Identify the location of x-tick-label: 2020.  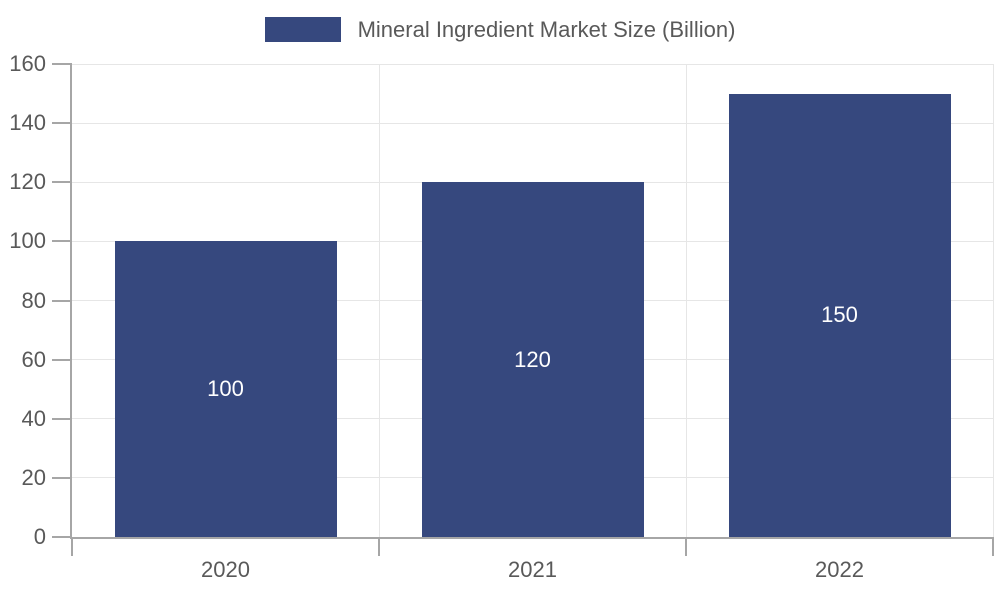
(225, 569).